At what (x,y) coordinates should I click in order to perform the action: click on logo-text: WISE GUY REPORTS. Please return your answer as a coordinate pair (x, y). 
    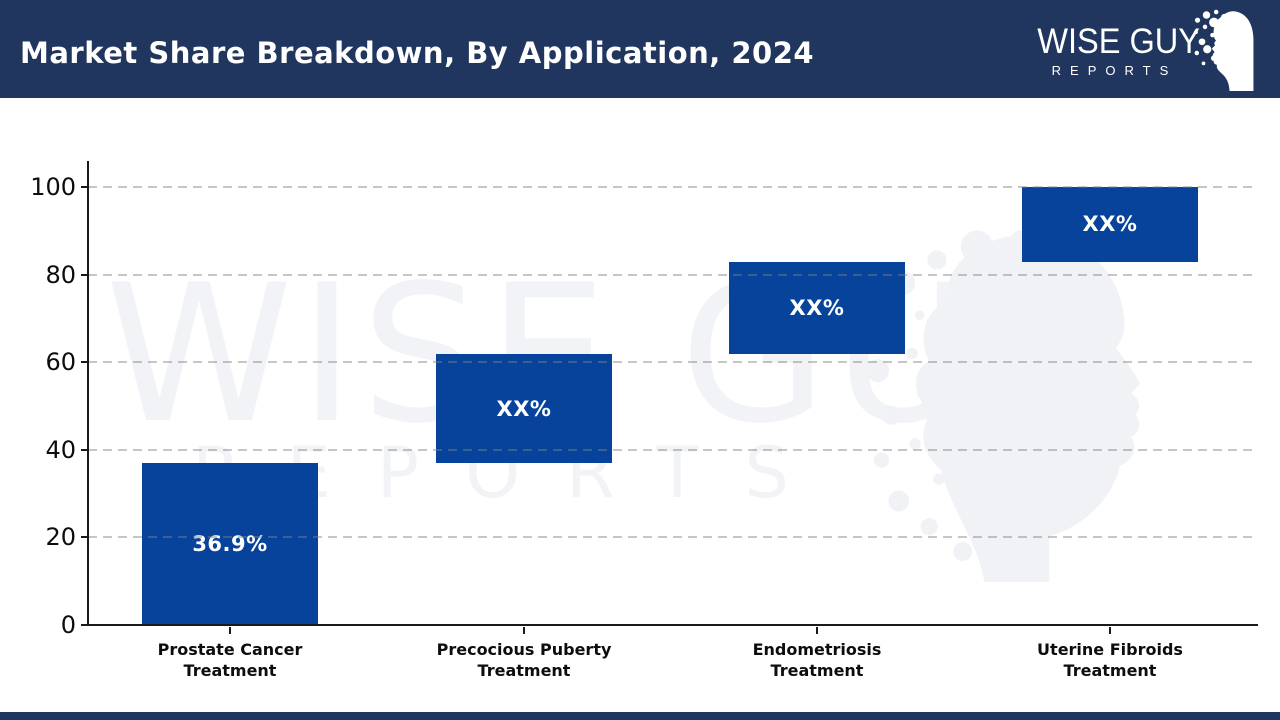
    Looking at the image, I should click on (1112, 50).